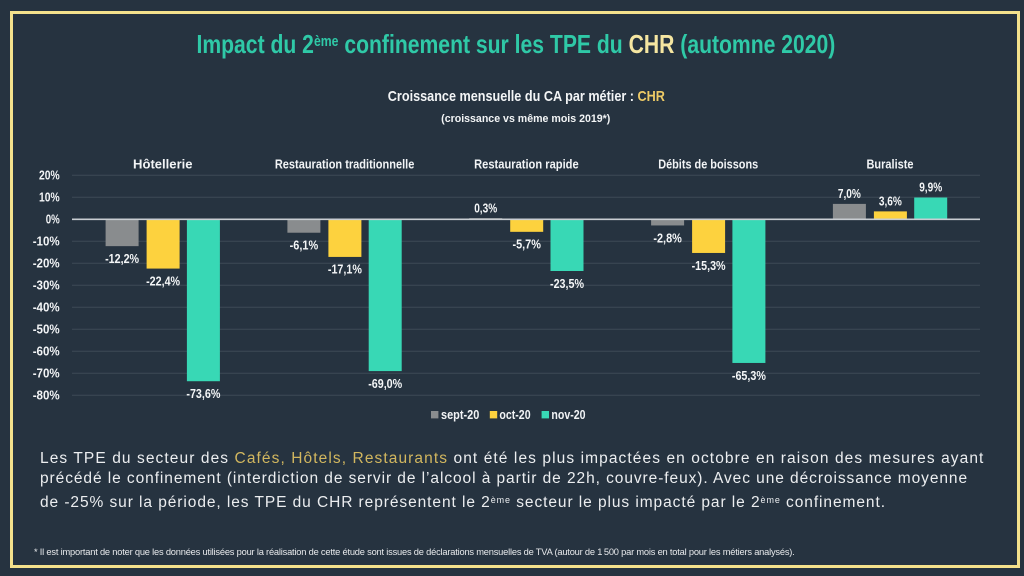  Describe the element at coordinates (163, 165) in the screenshot. I see `svg-text: Hôtellerie` at that location.